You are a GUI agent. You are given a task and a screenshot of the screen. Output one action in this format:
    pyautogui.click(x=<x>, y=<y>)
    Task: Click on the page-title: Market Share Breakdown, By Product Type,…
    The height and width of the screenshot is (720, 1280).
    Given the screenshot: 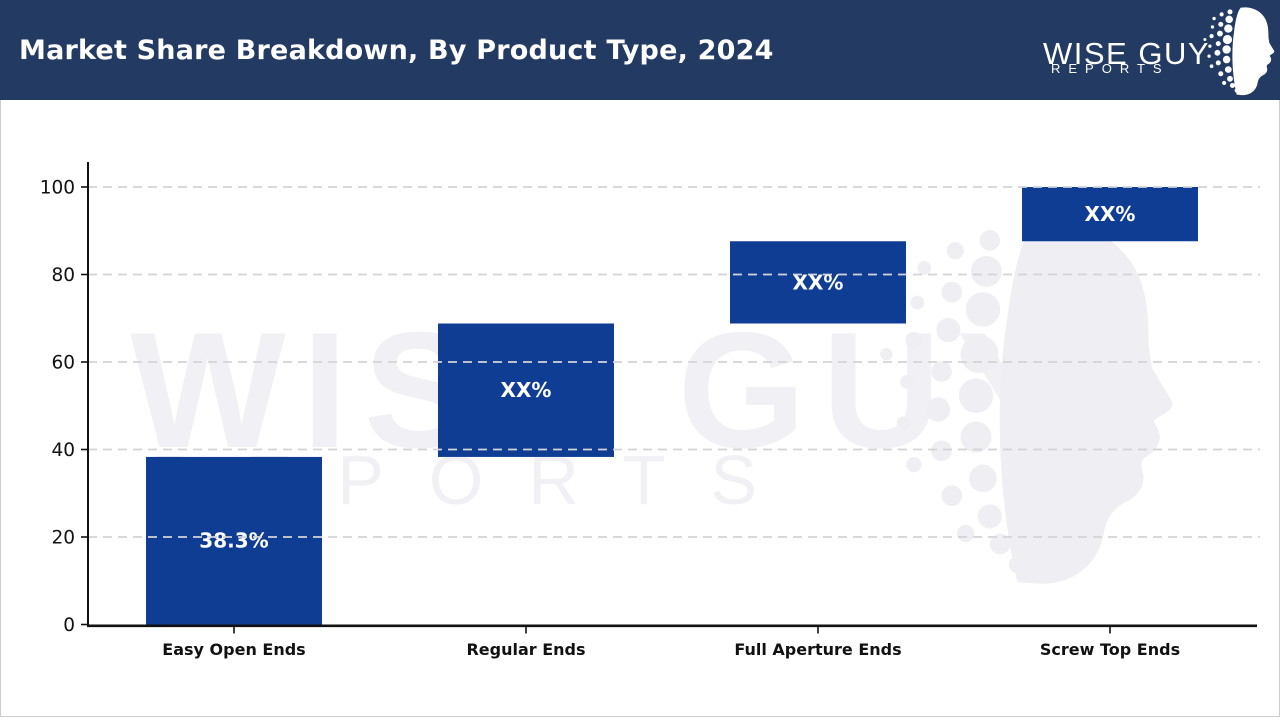 What is the action you would take?
    pyautogui.click(x=396, y=50)
    